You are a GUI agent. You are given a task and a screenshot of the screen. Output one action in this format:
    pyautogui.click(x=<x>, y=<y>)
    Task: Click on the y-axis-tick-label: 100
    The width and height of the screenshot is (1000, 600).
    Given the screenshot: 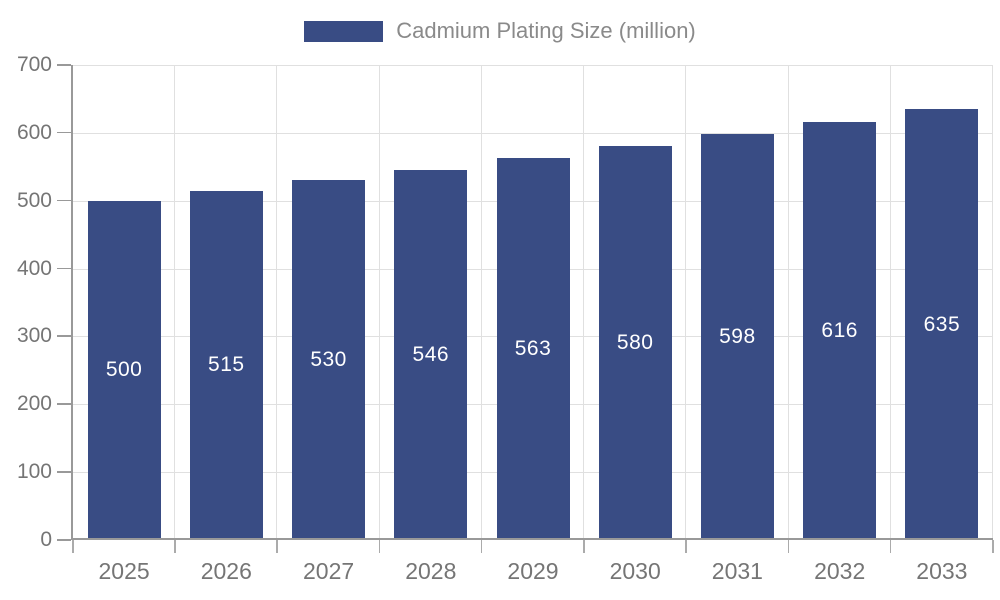 What is the action you would take?
    pyautogui.click(x=34, y=472)
    